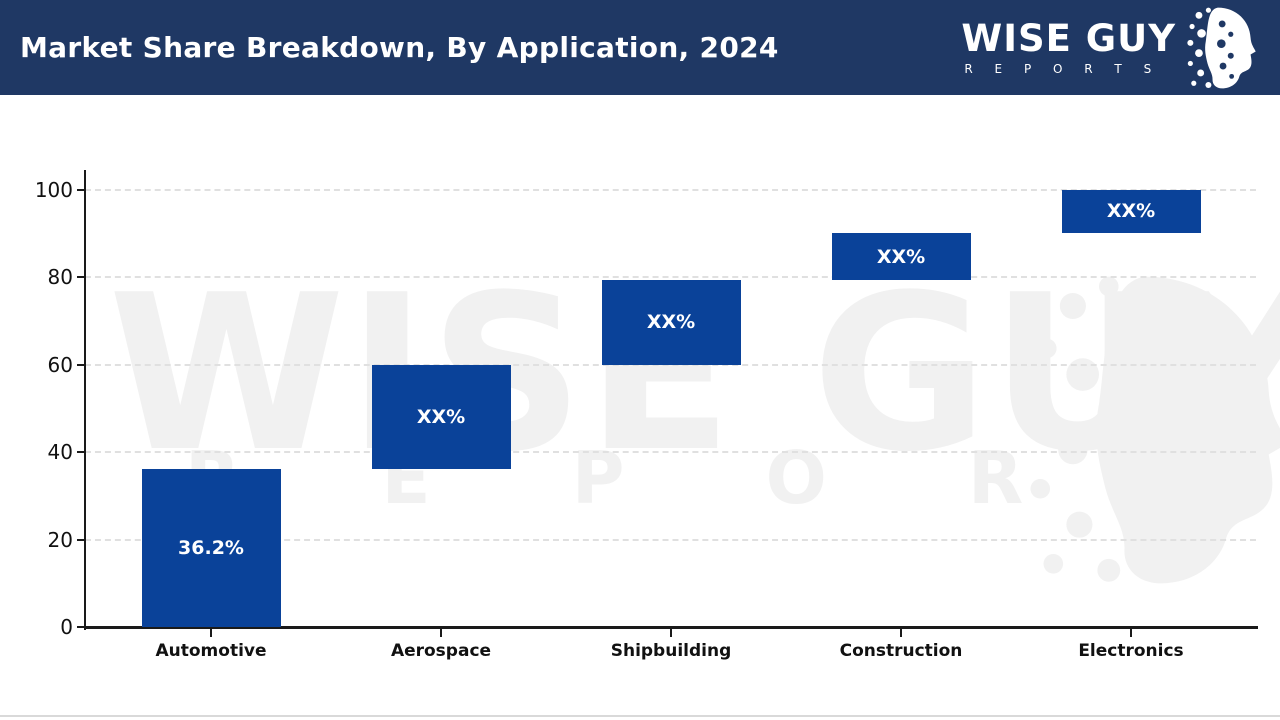 This screenshot has height=720, width=1280. What do you see at coordinates (901, 633) in the screenshot?
I see `x-tick-construction` at bounding box center [901, 633].